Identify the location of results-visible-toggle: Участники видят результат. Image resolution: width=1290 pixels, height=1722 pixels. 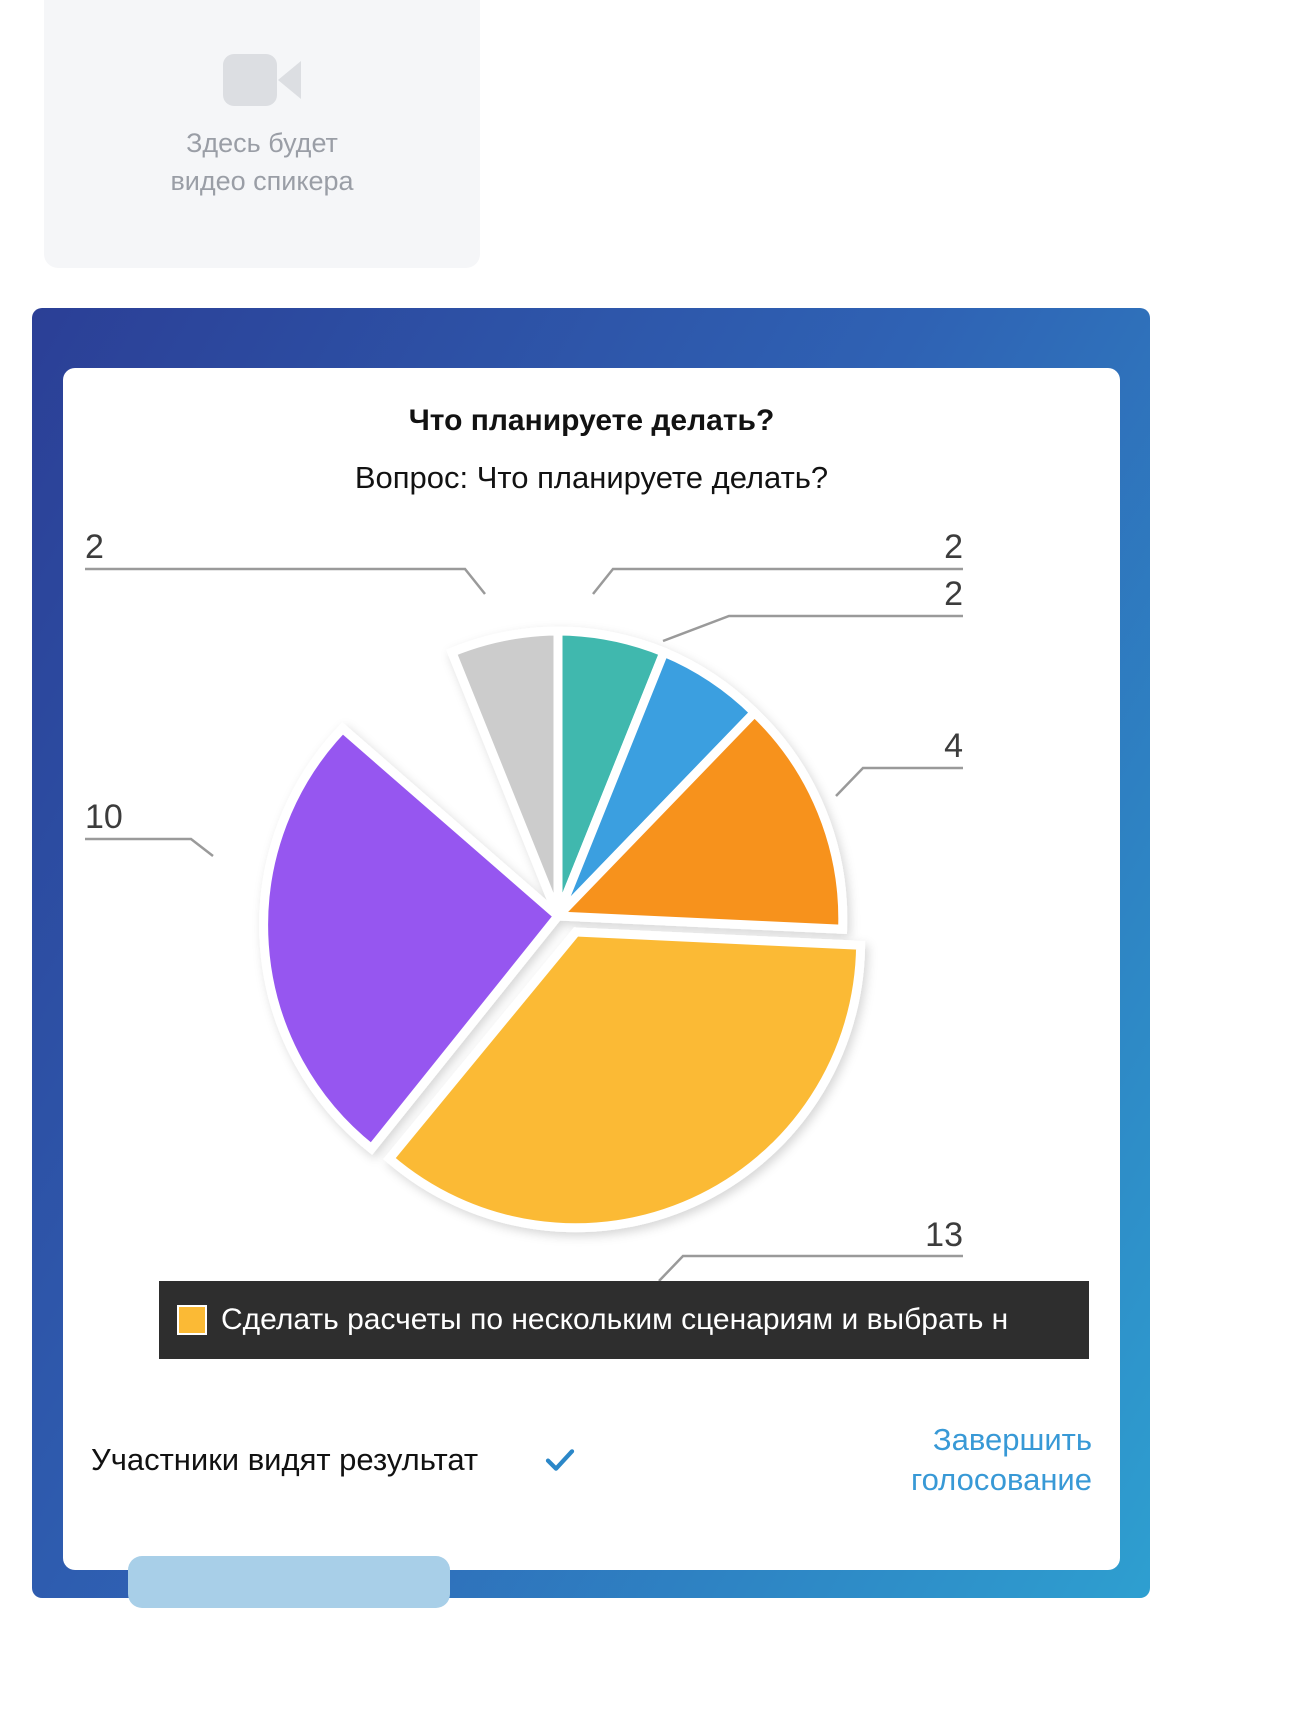
(334, 1460).